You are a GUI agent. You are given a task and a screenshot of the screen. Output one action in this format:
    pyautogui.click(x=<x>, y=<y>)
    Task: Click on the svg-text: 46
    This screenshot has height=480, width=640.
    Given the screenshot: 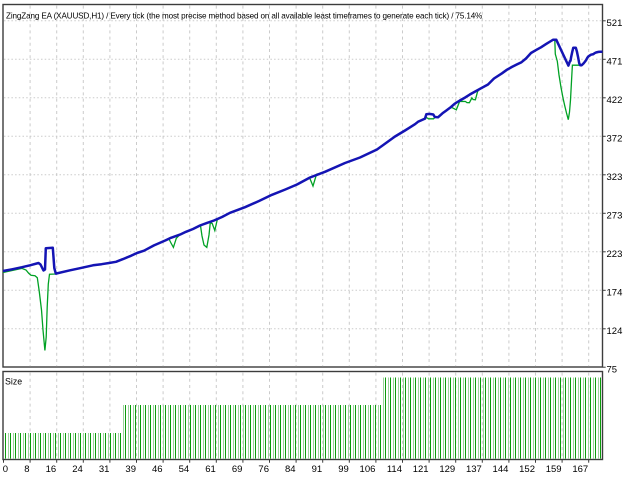 What is the action you would take?
    pyautogui.click(x=157, y=469)
    